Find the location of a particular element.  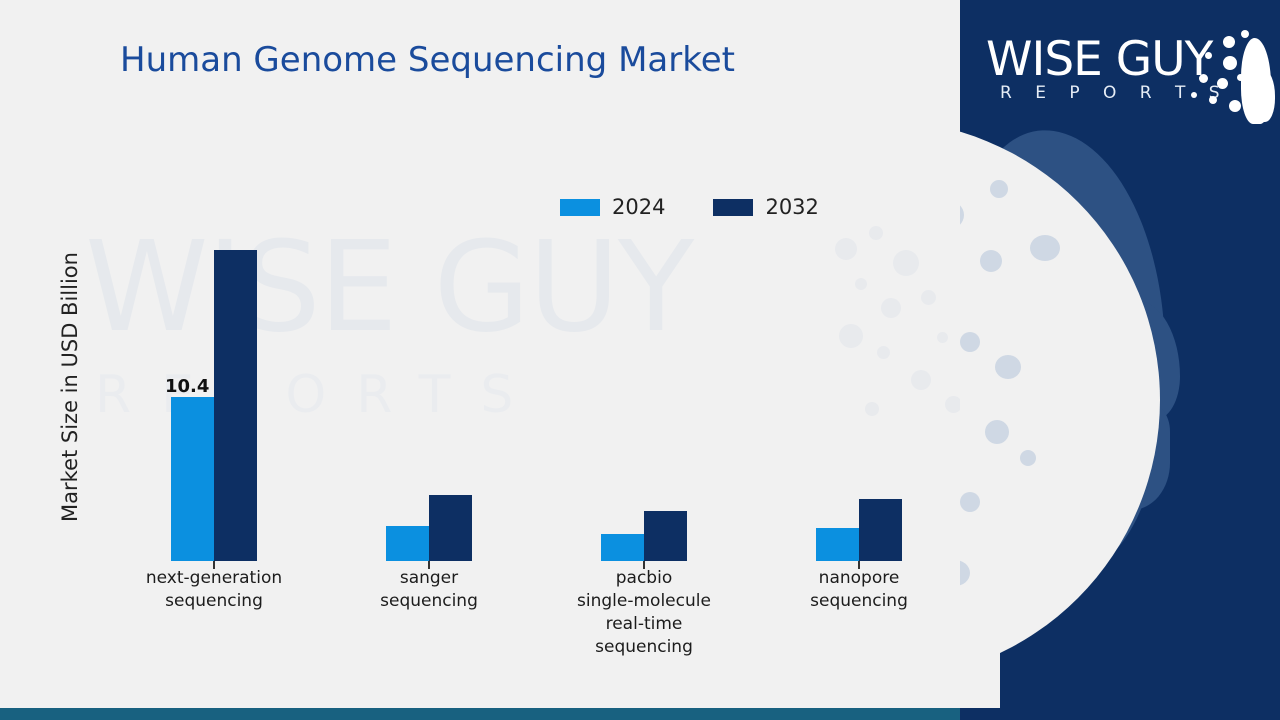

page-title: Human Genome Sequencing Market is located at coordinates (427, 60).